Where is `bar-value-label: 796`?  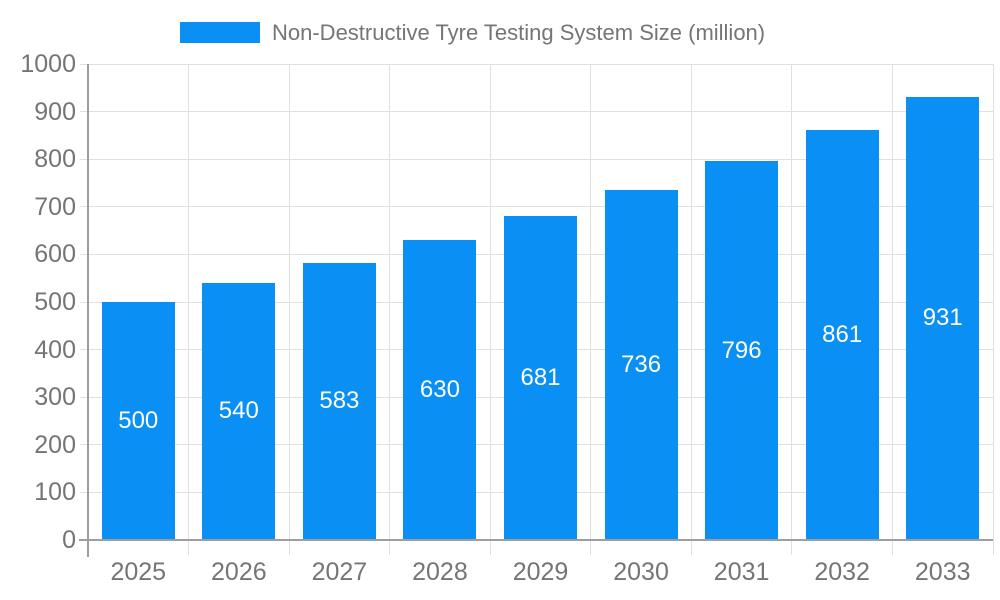
bar-value-label: 796 is located at coordinates (741, 350).